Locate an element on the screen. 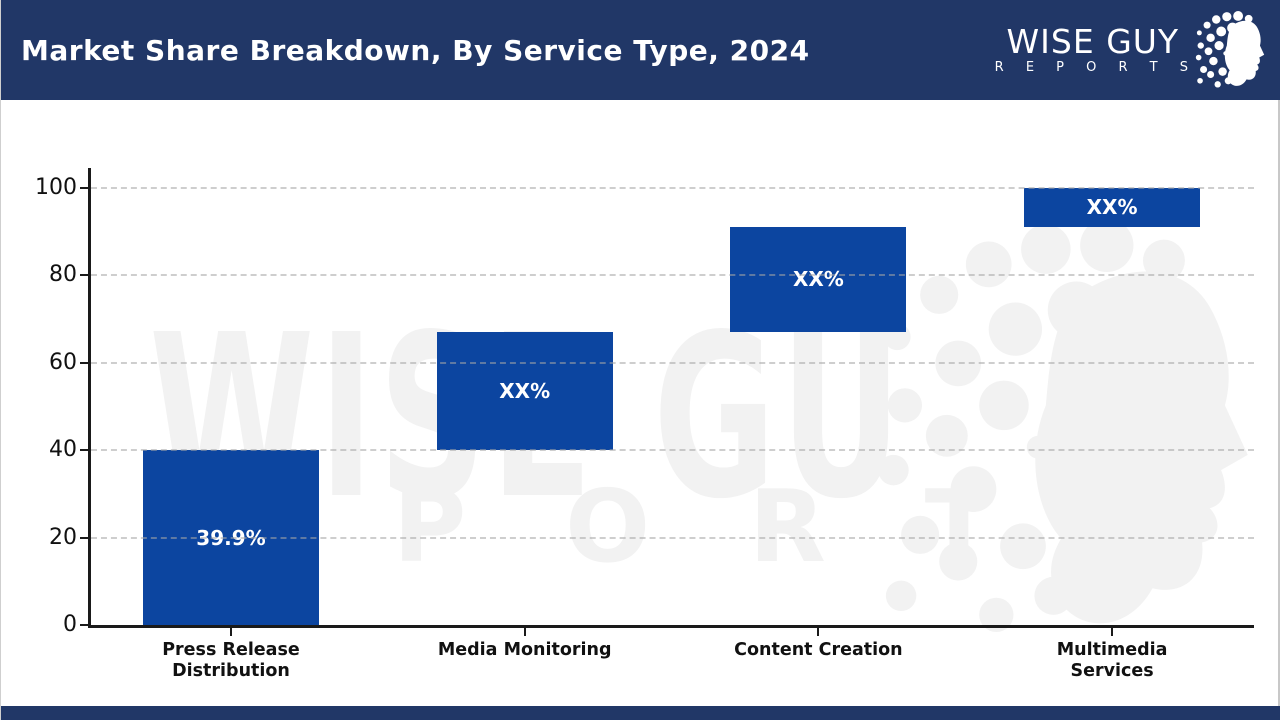 The height and width of the screenshot is (720, 1280). x-category-label: Press Release Distribution is located at coordinates (231, 661).